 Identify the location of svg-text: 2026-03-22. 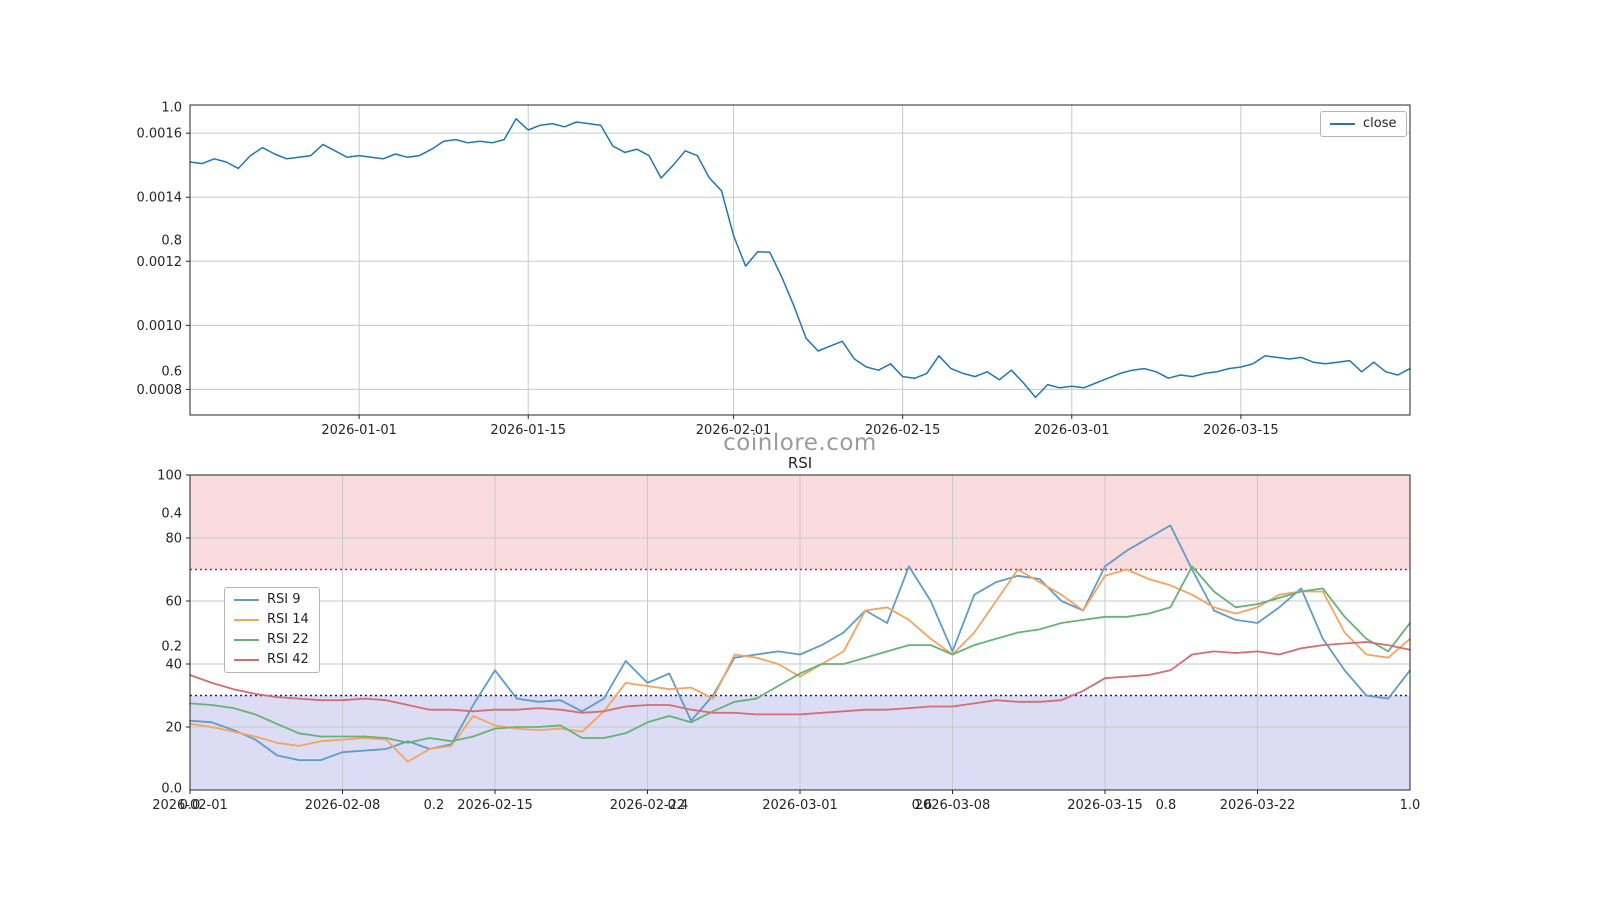
(1258, 805).